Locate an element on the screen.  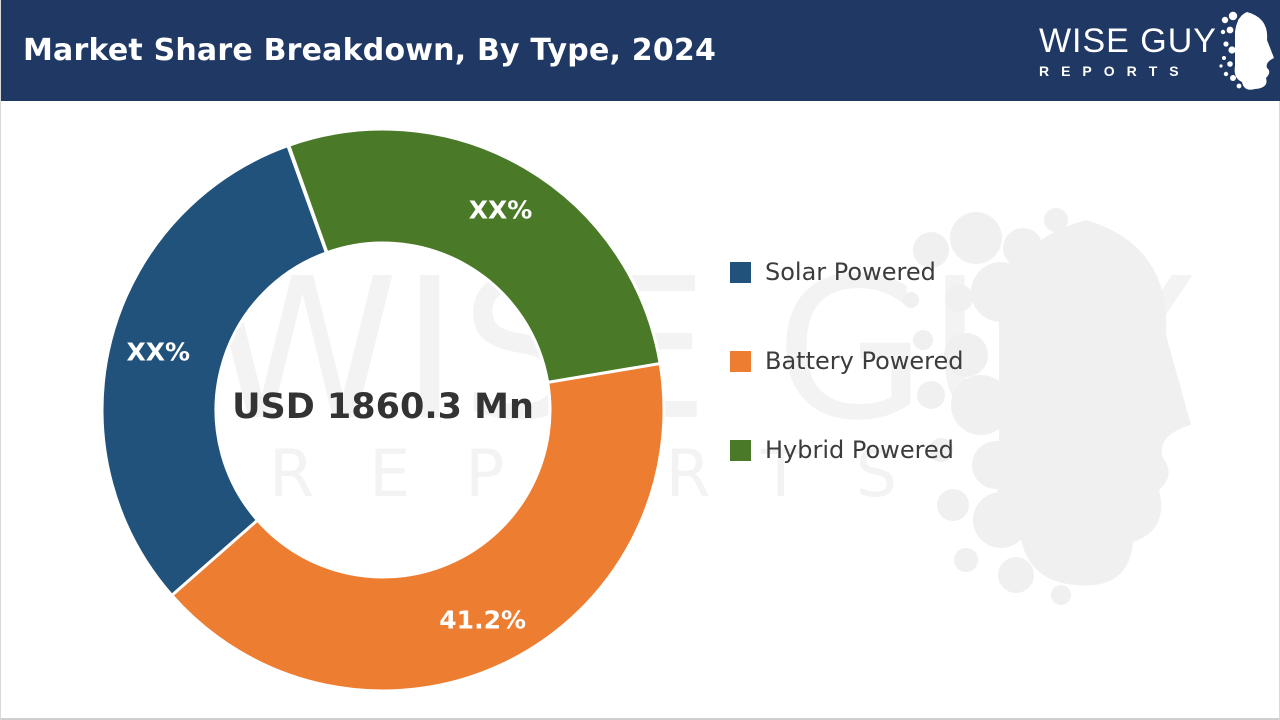
legend-item-solar-powered: Solar Powered is located at coordinates (847, 272).